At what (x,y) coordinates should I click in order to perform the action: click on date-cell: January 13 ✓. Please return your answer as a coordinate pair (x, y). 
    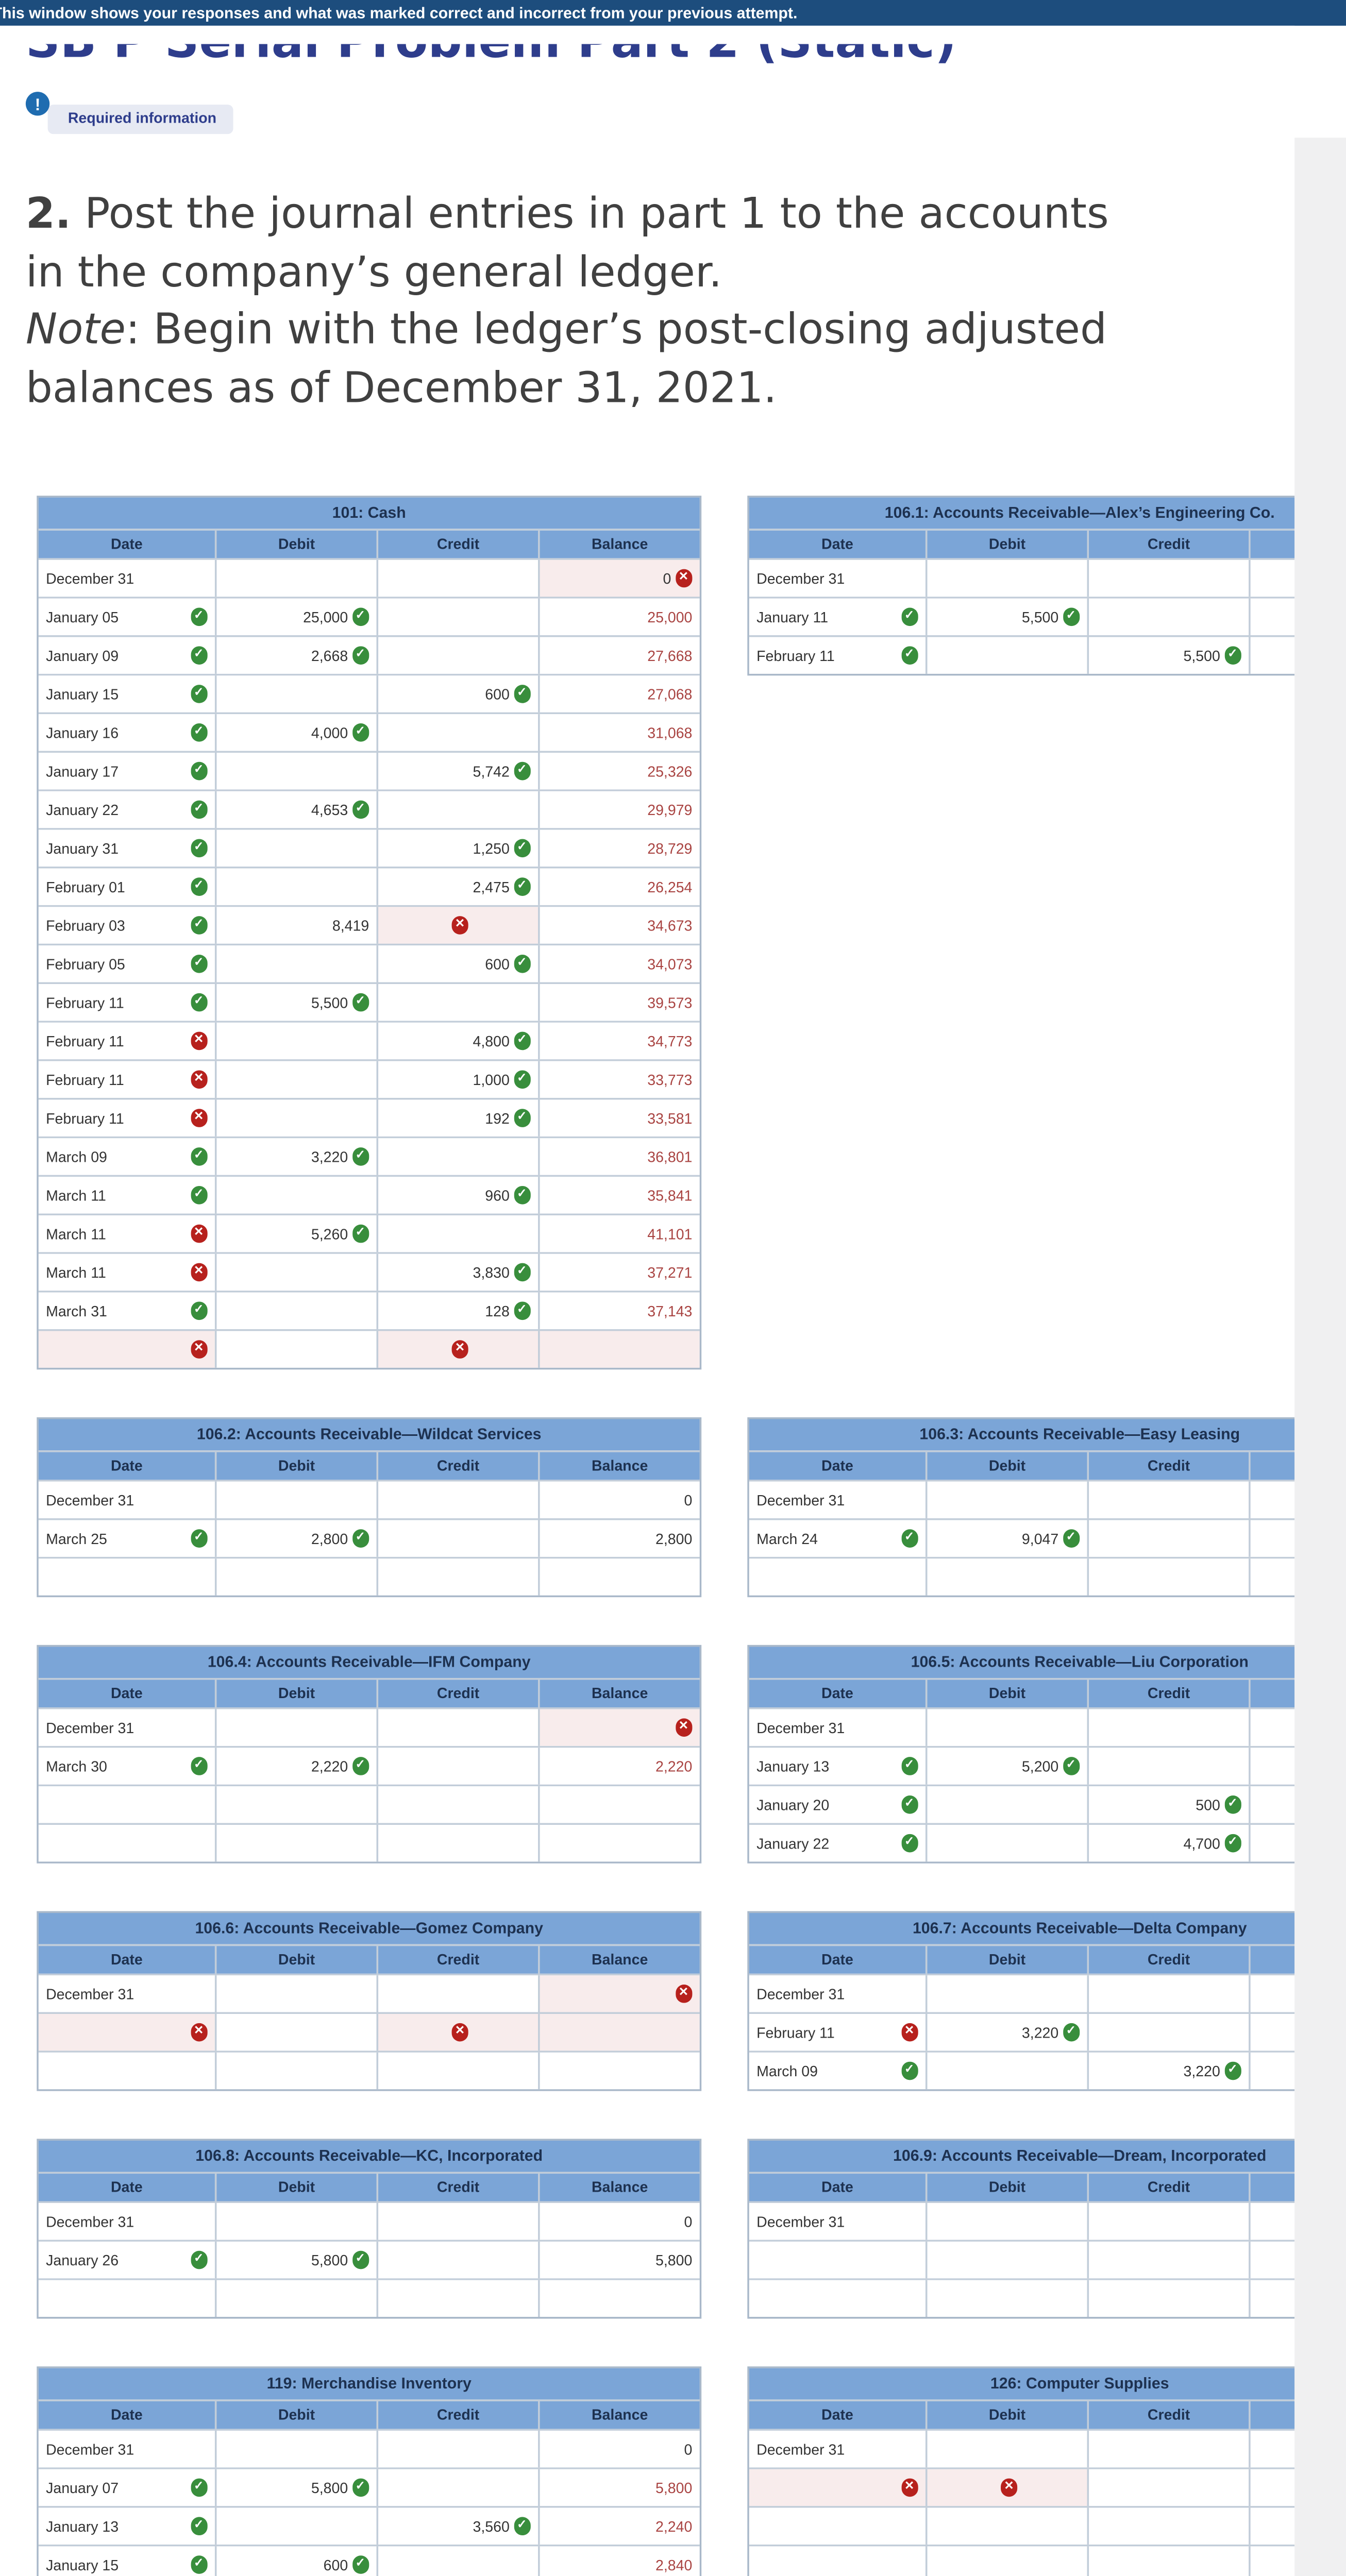
    Looking at the image, I should click on (126, 2526).